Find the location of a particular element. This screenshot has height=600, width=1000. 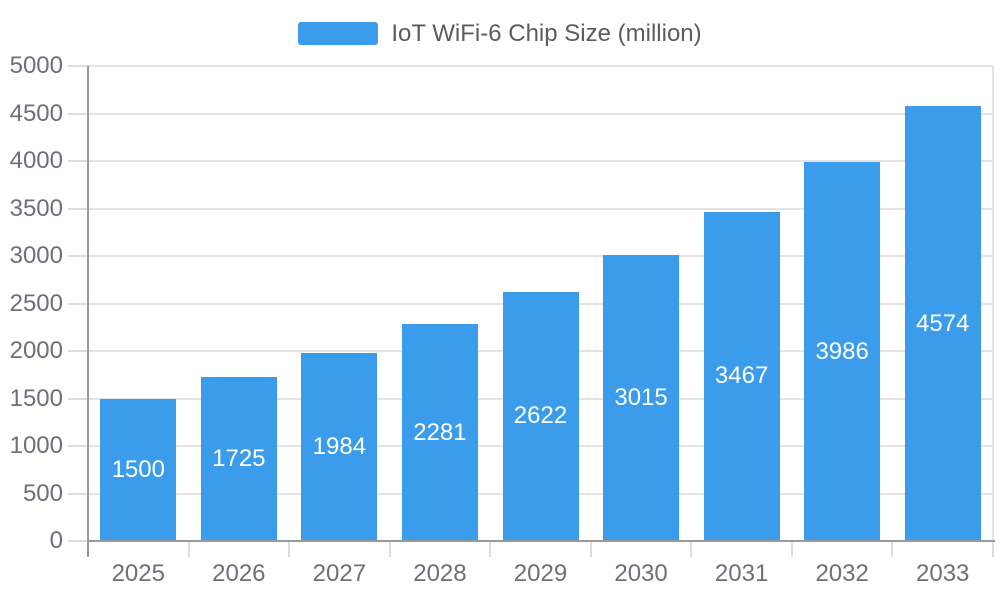

legend-label: IoT WiFi-6 Chip Size (million) is located at coordinates (546, 33).